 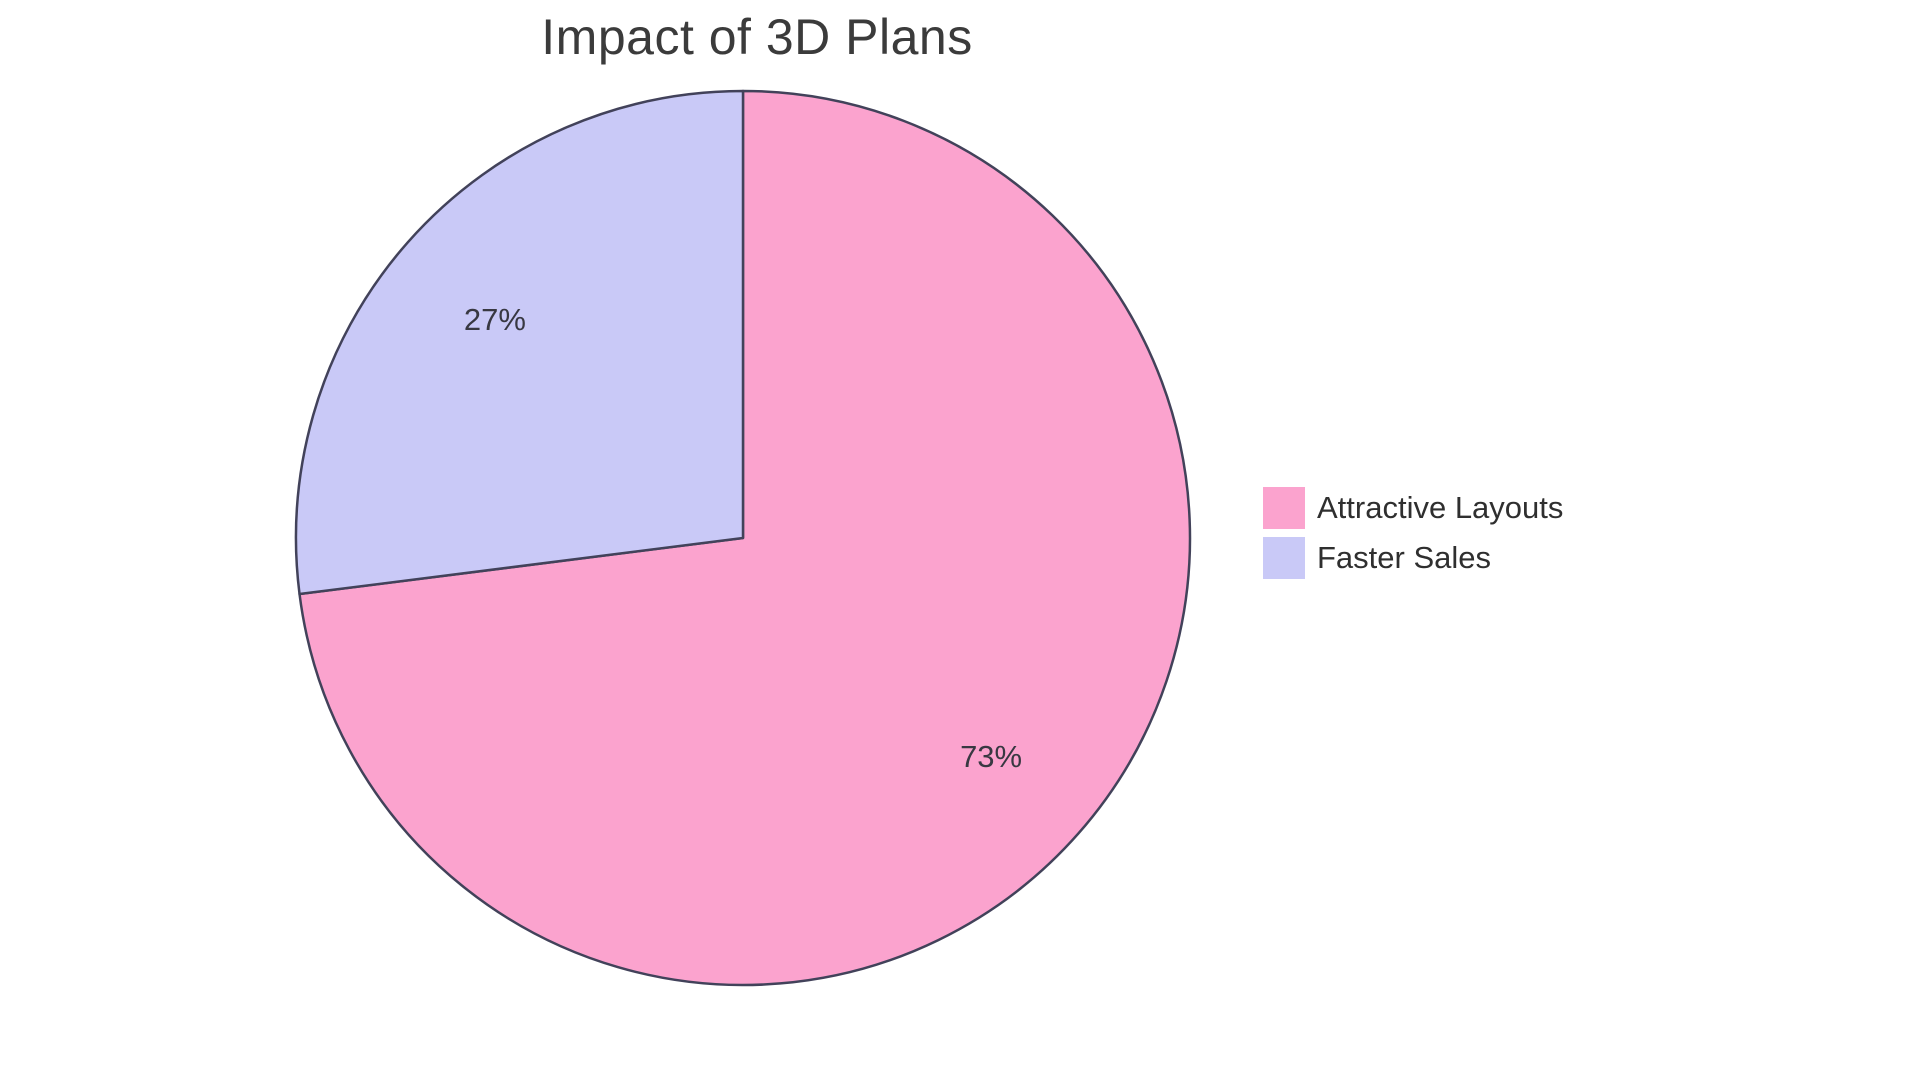 I want to click on pie-slice-faster-sales, so click(x=519, y=342).